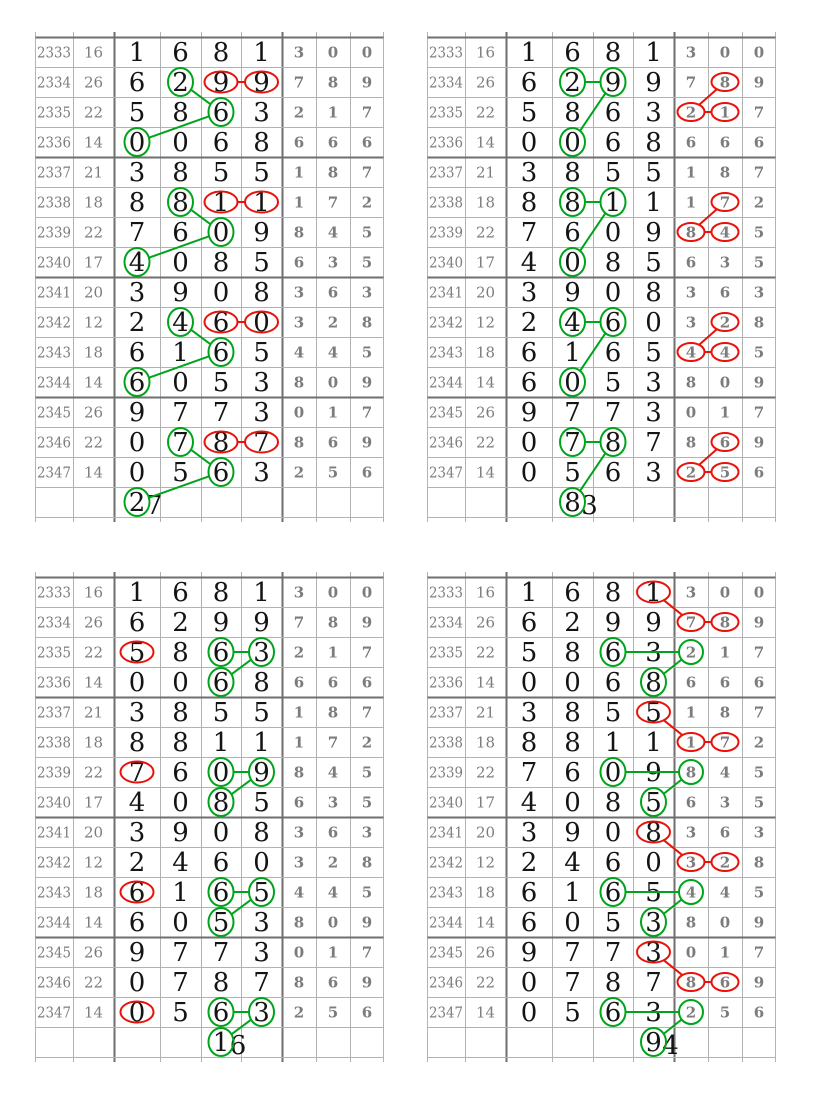 The image size is (815, 1112). What do you see at coordinates (691, 353) in the screenshot?
I see `tail-cell: 4` at bounding box center [691, 353].